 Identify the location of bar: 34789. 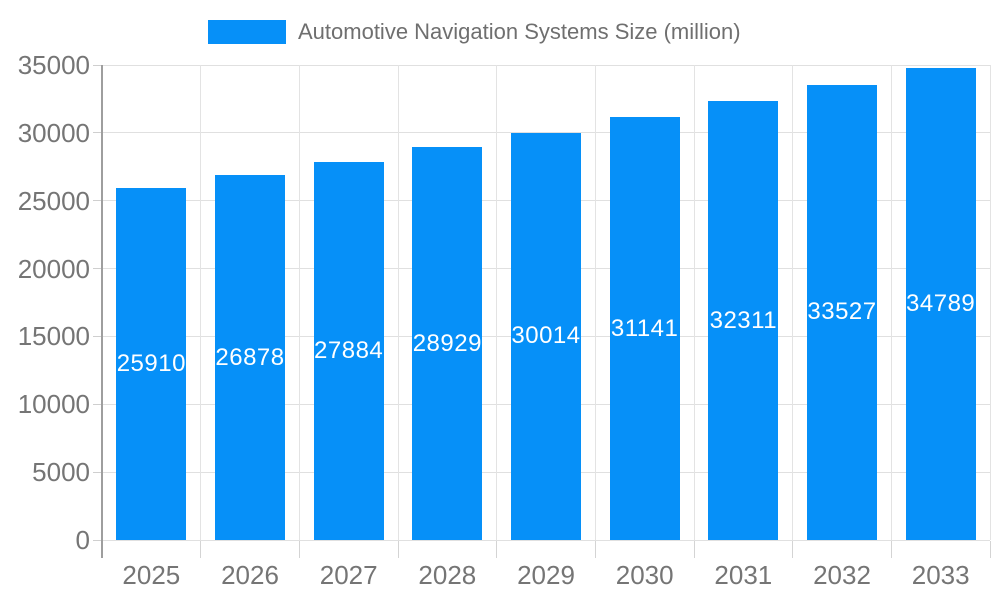
(940, 303).